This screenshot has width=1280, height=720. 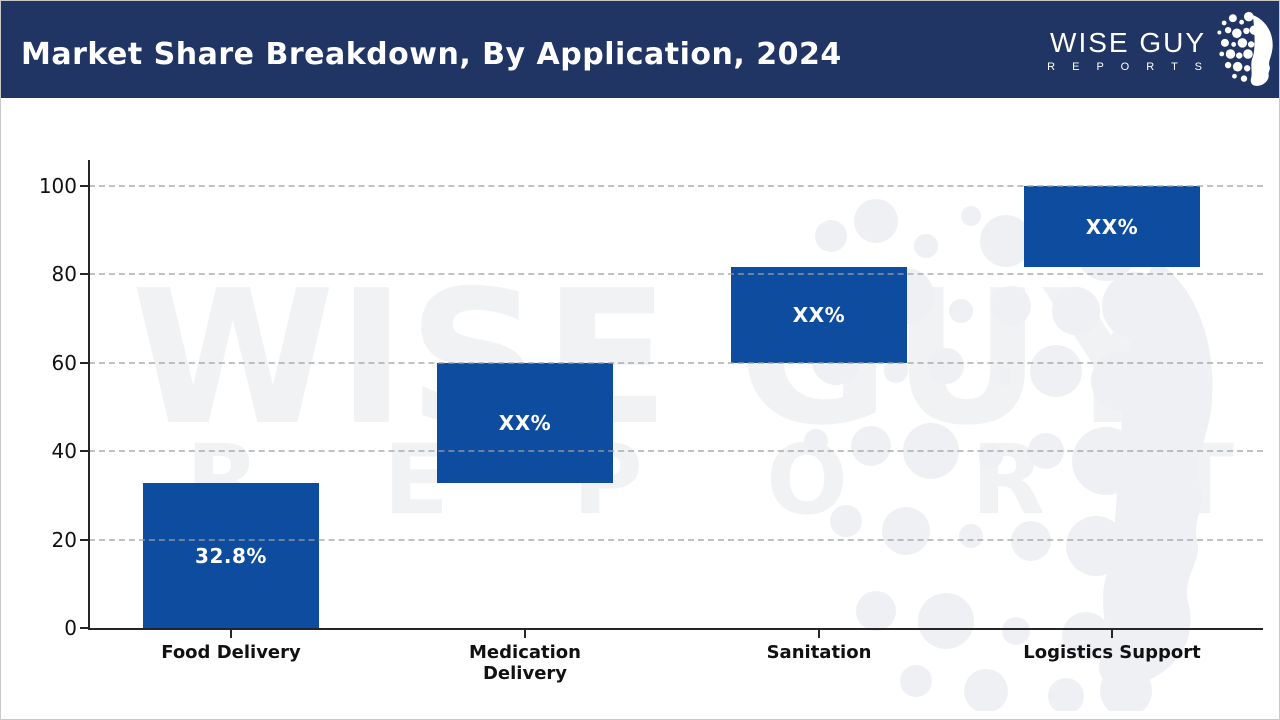 What do you see at coordinates (64, 362) in the screenshot?
I see `y-tick-label-60: 60` at bounding box center [64, 362].